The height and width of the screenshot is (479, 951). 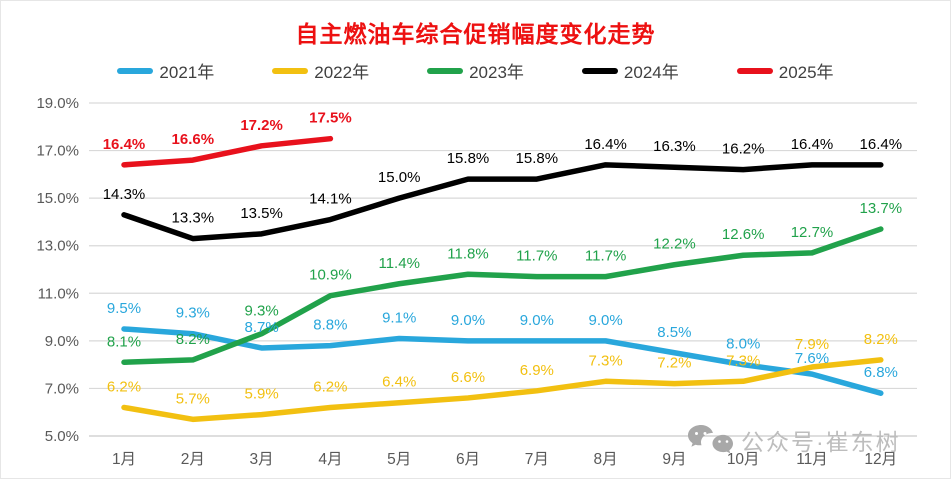 What do you see at coordinates (58, 293) in the screenshot?
I see `y-axis-tick-label: 11.0%` at bounding box center [58, 293].